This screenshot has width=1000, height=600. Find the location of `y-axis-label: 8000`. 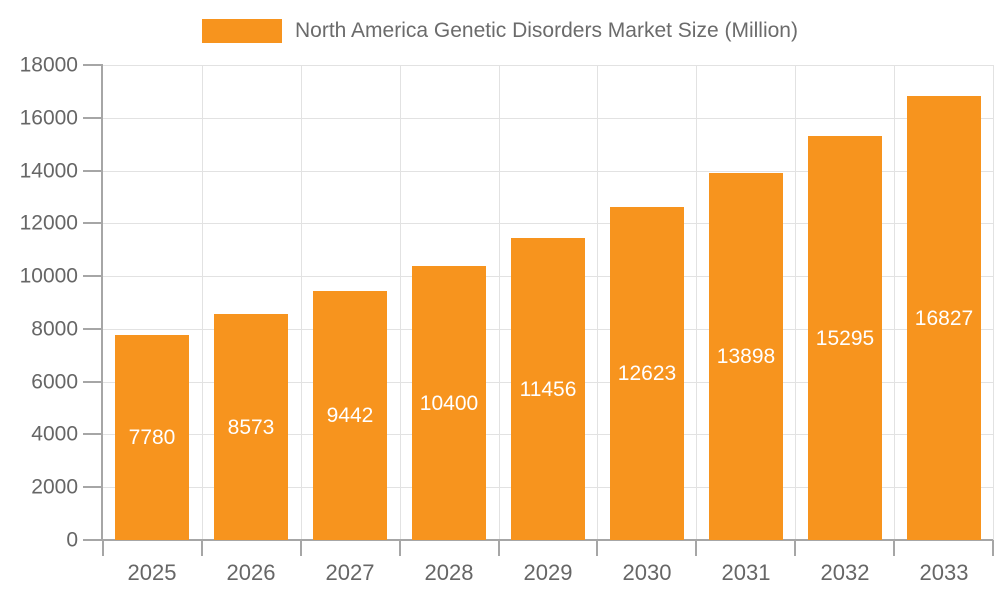

y-axis-label: 8000 is located at coordinates (54, 329).